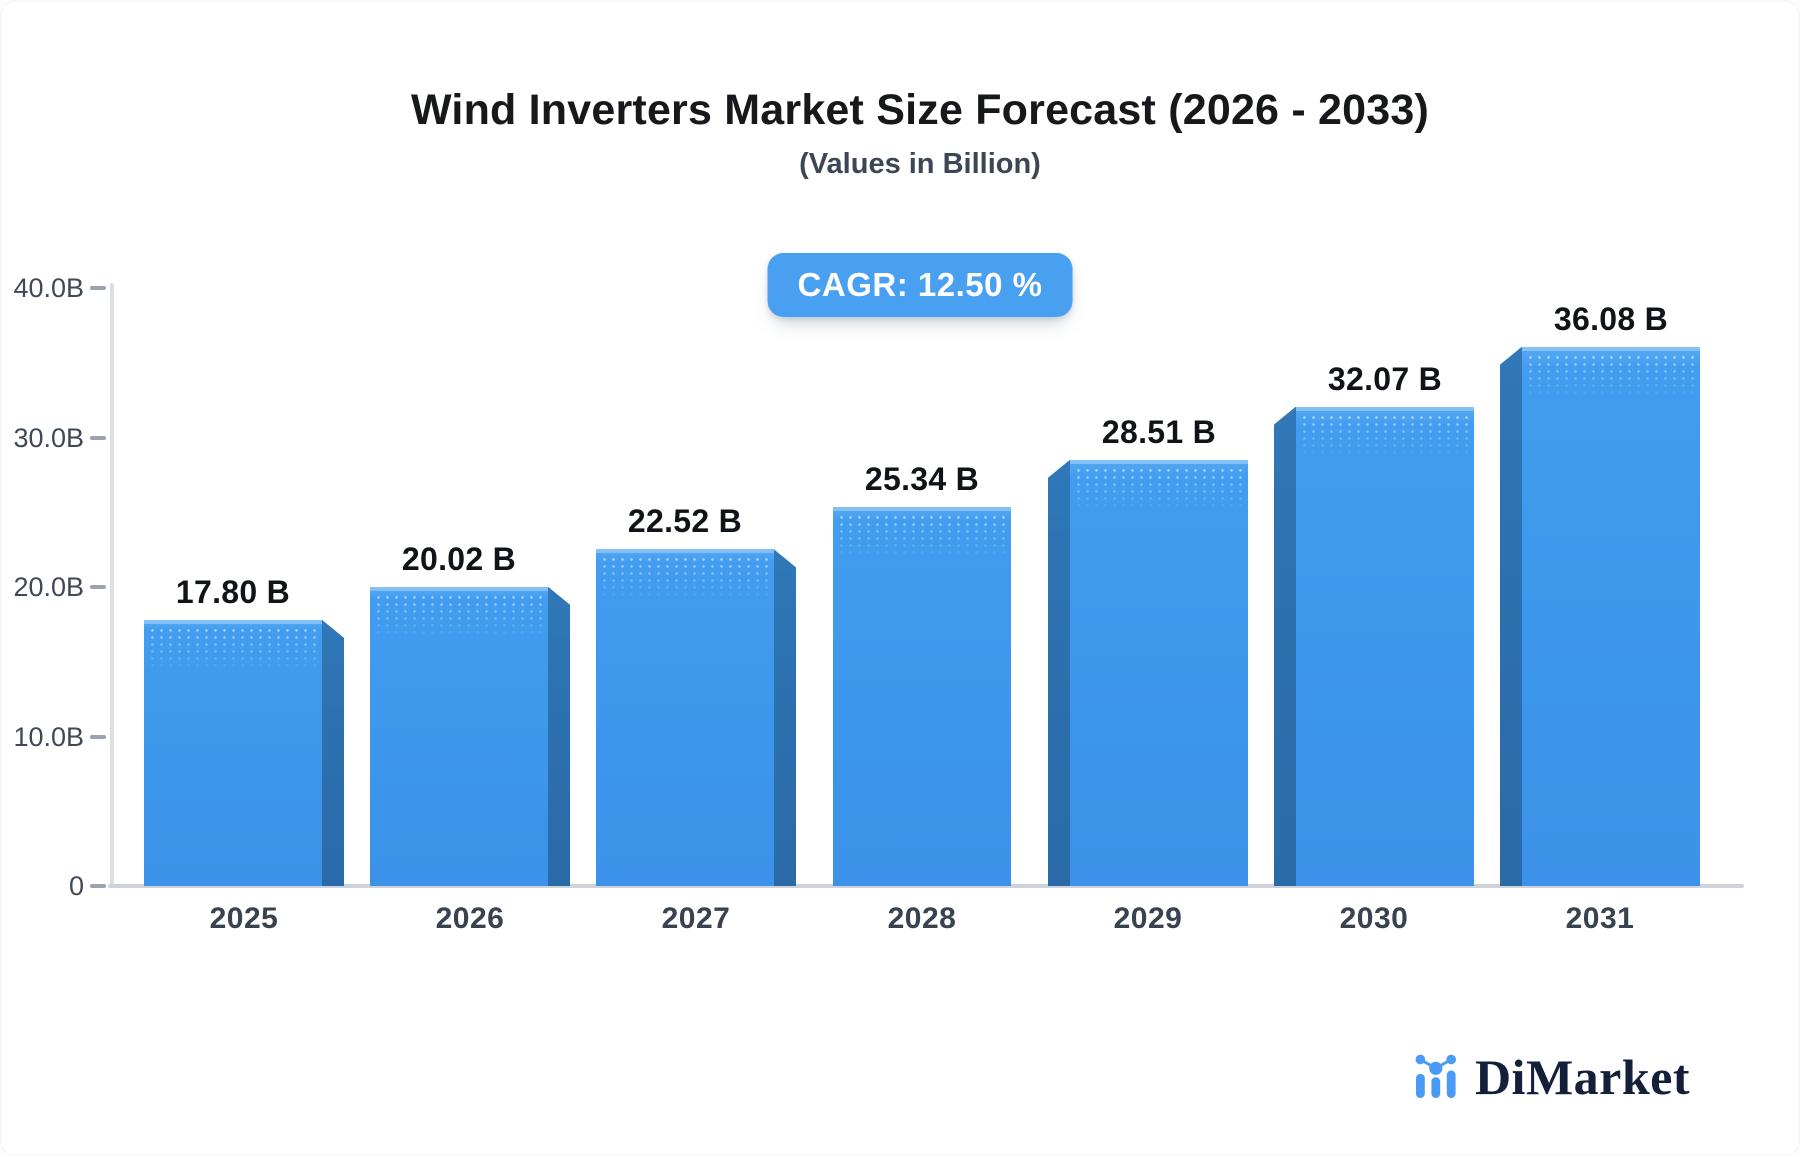  What do you see at coordinates (1159, 431) in the screenshot?
I see `bar-value-label: 28.51 B` at bounding box center [1159, 431].